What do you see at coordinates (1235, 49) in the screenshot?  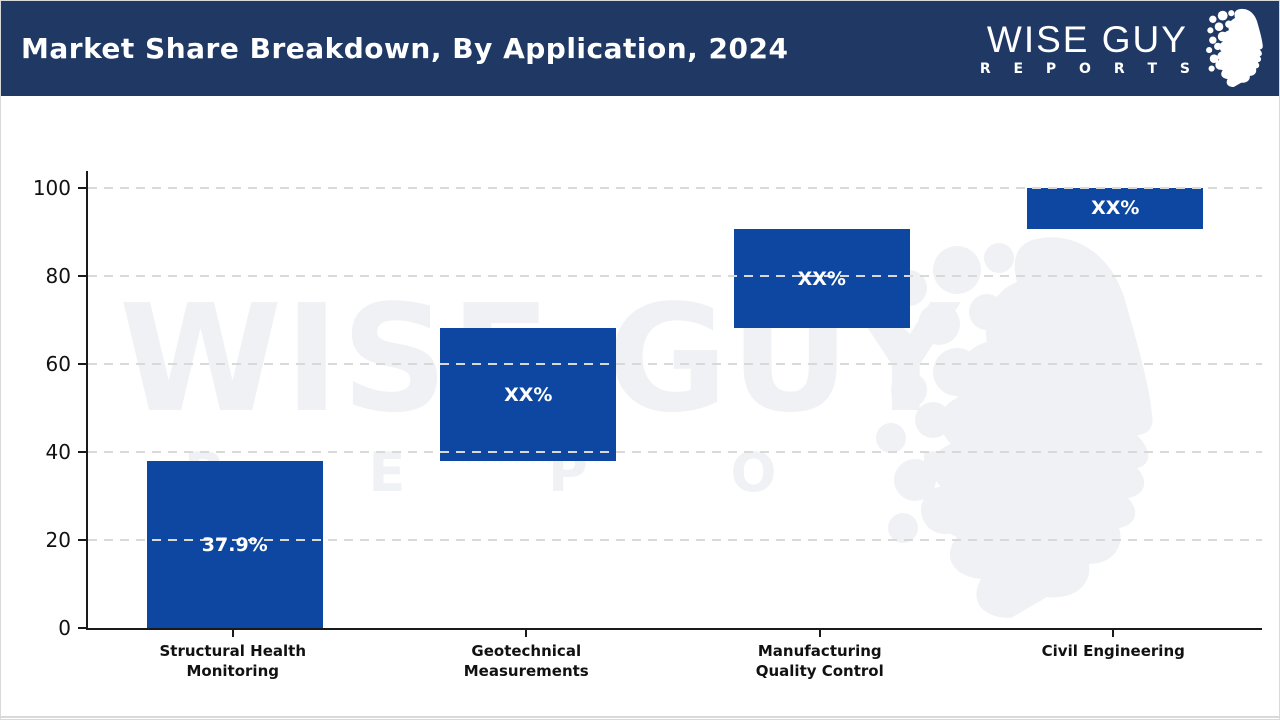 I see `logo-head-icon` at bounding box center [1235, 49].